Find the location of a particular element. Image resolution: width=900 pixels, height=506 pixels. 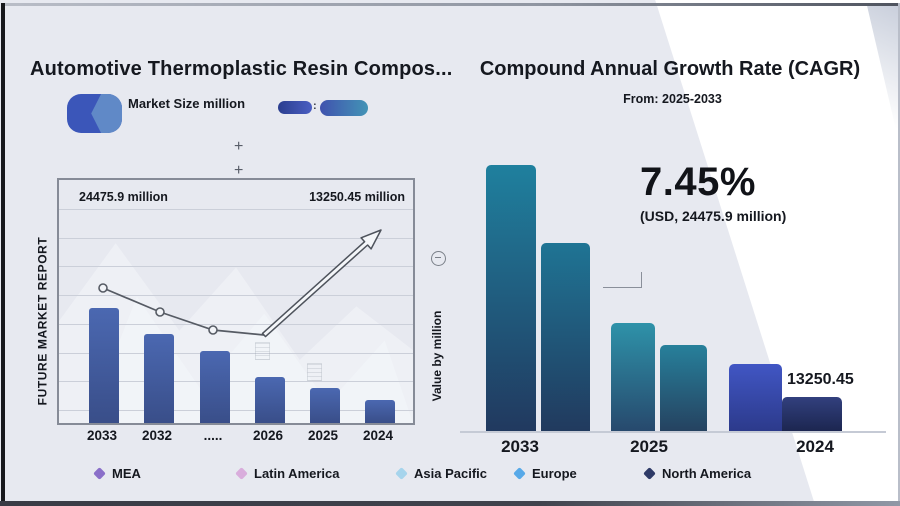

market-size-xlabels: 2033 2032..... 2026 2025 2024 is located at coordinates (236, 437).